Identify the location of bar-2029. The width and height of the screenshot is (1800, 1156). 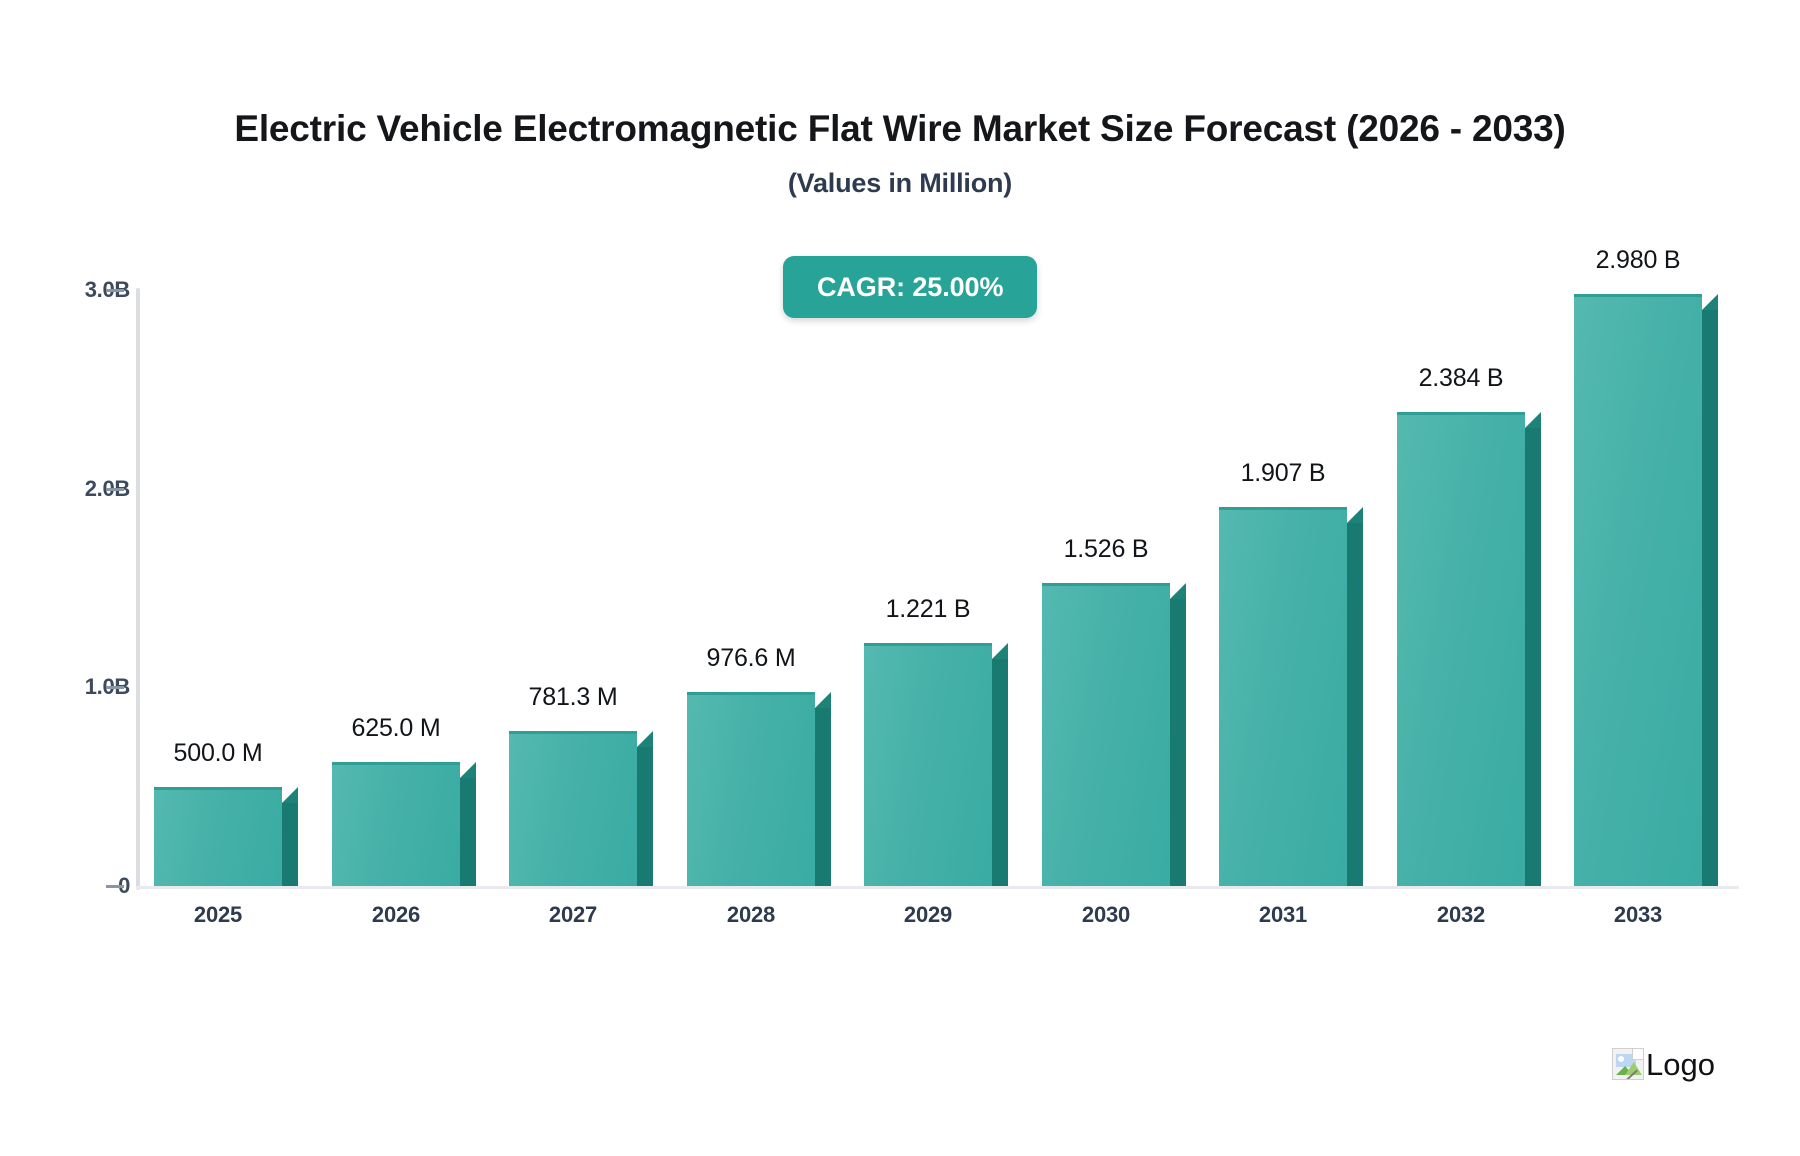
(936, 764).